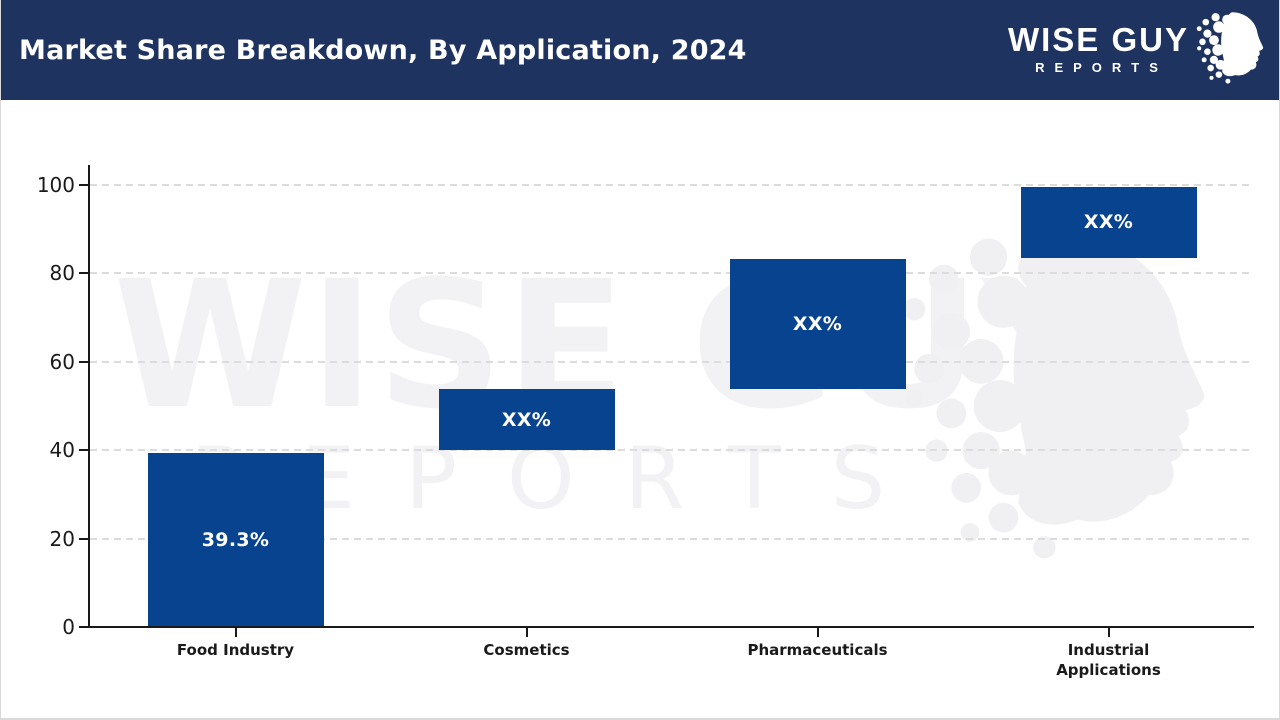  Describe the element at coordinates (89, 396) in the screenshot. I see `y-axis-line` at that location.